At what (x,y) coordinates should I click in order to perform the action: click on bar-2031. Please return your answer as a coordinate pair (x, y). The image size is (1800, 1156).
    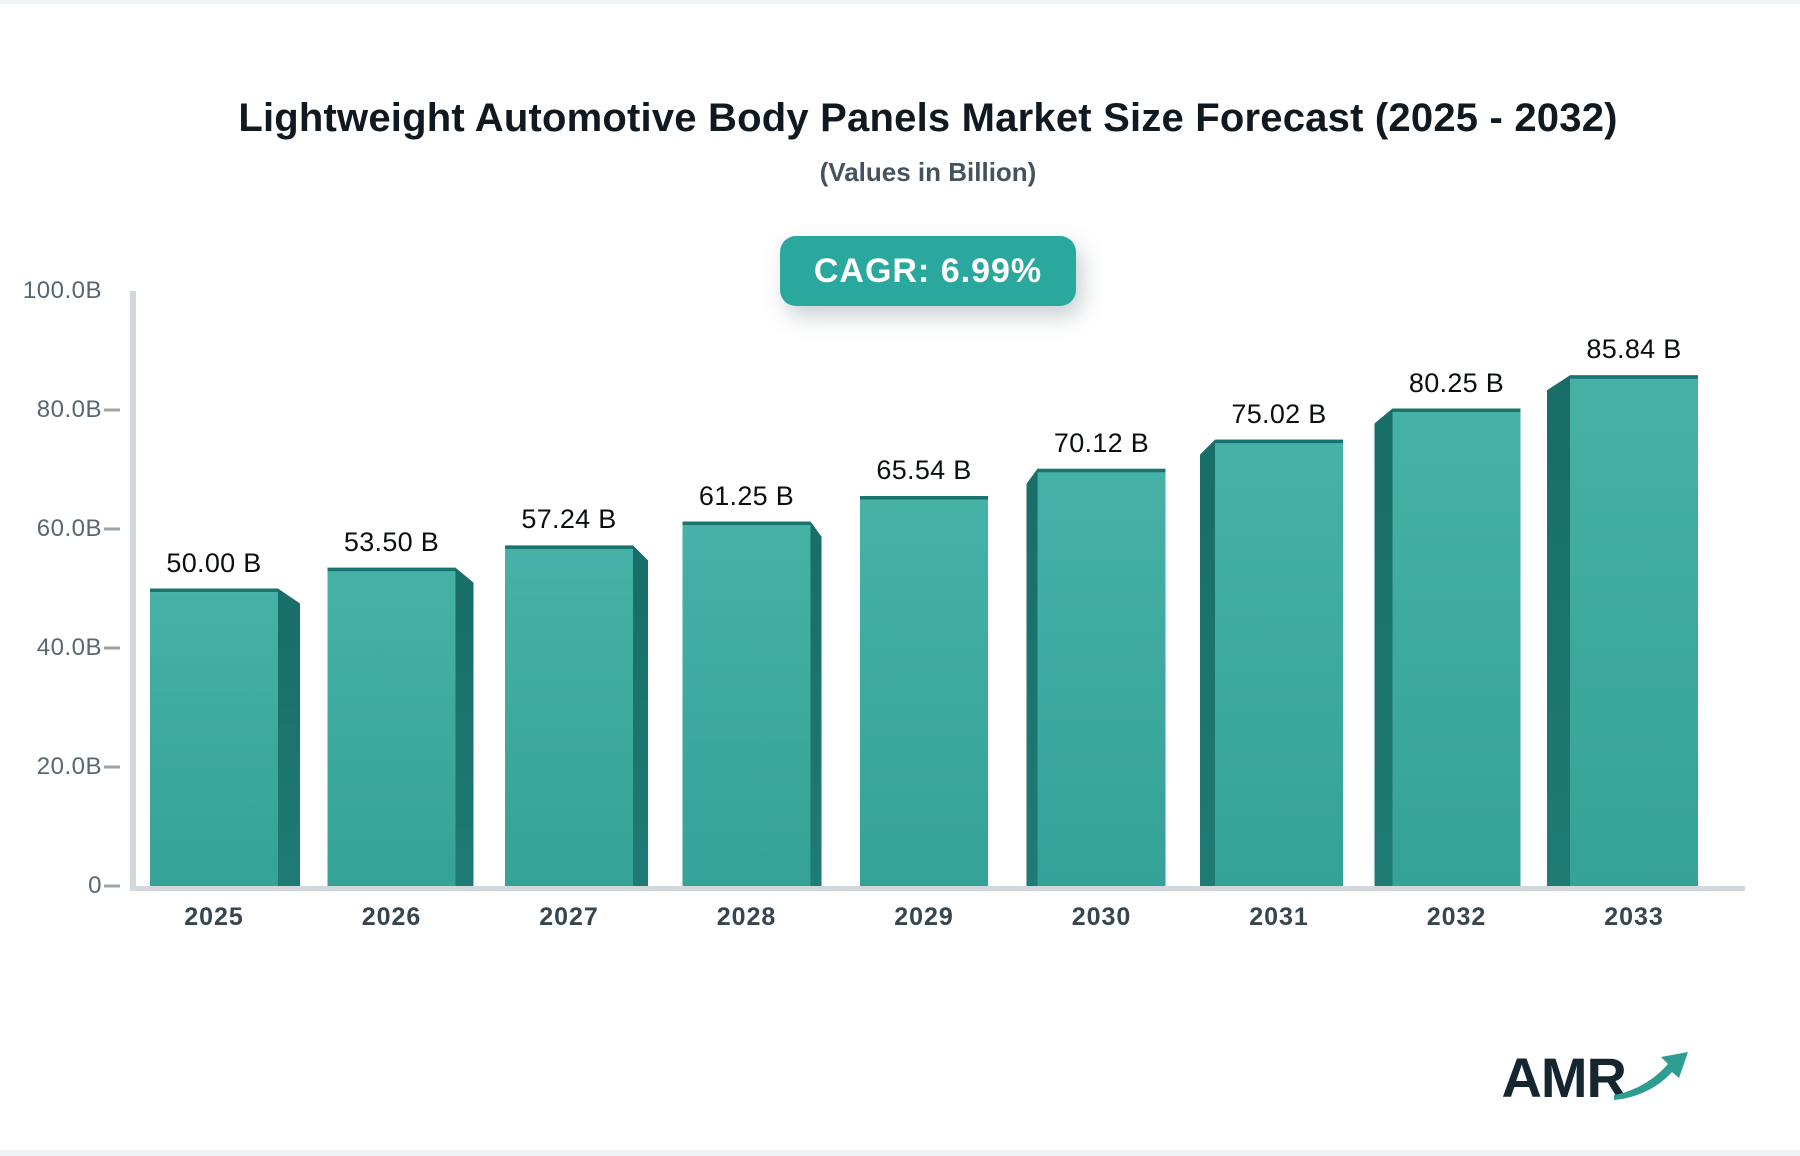
    Looking at the image, I should click on (1271, 662).